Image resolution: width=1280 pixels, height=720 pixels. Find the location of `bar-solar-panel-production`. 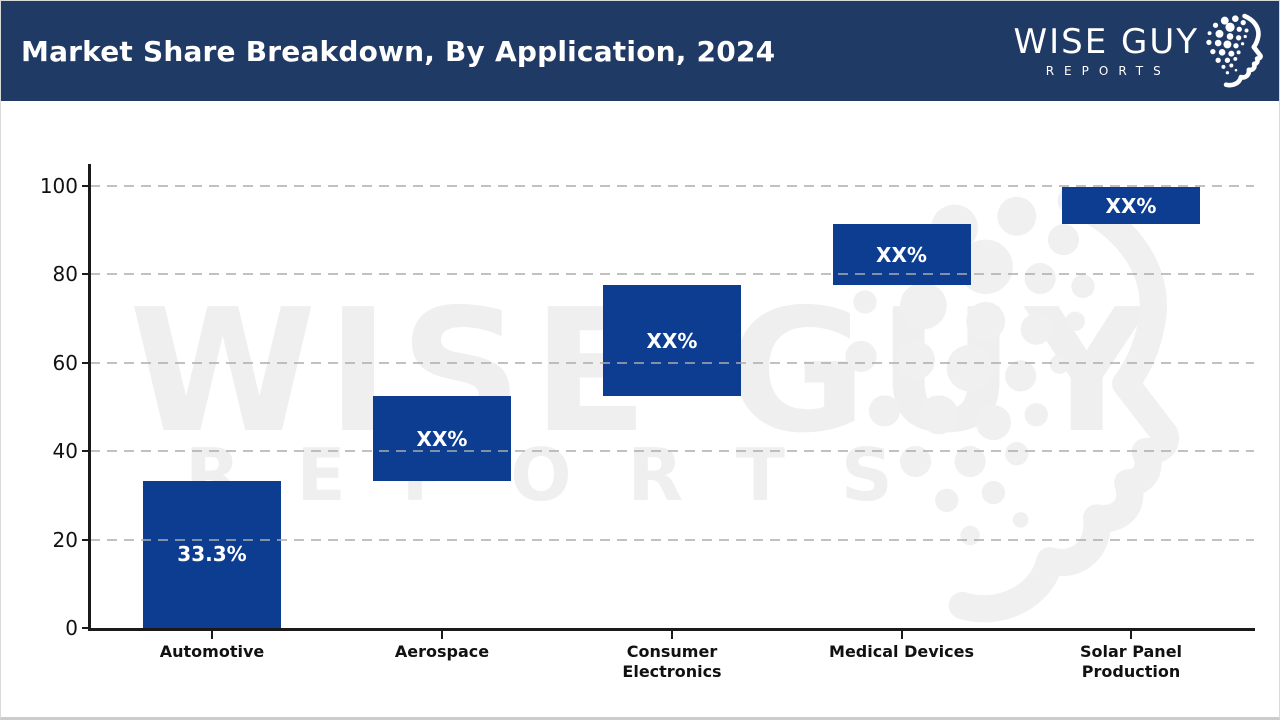

bar-solar-panel-production is located at coordinates (1131, 205).